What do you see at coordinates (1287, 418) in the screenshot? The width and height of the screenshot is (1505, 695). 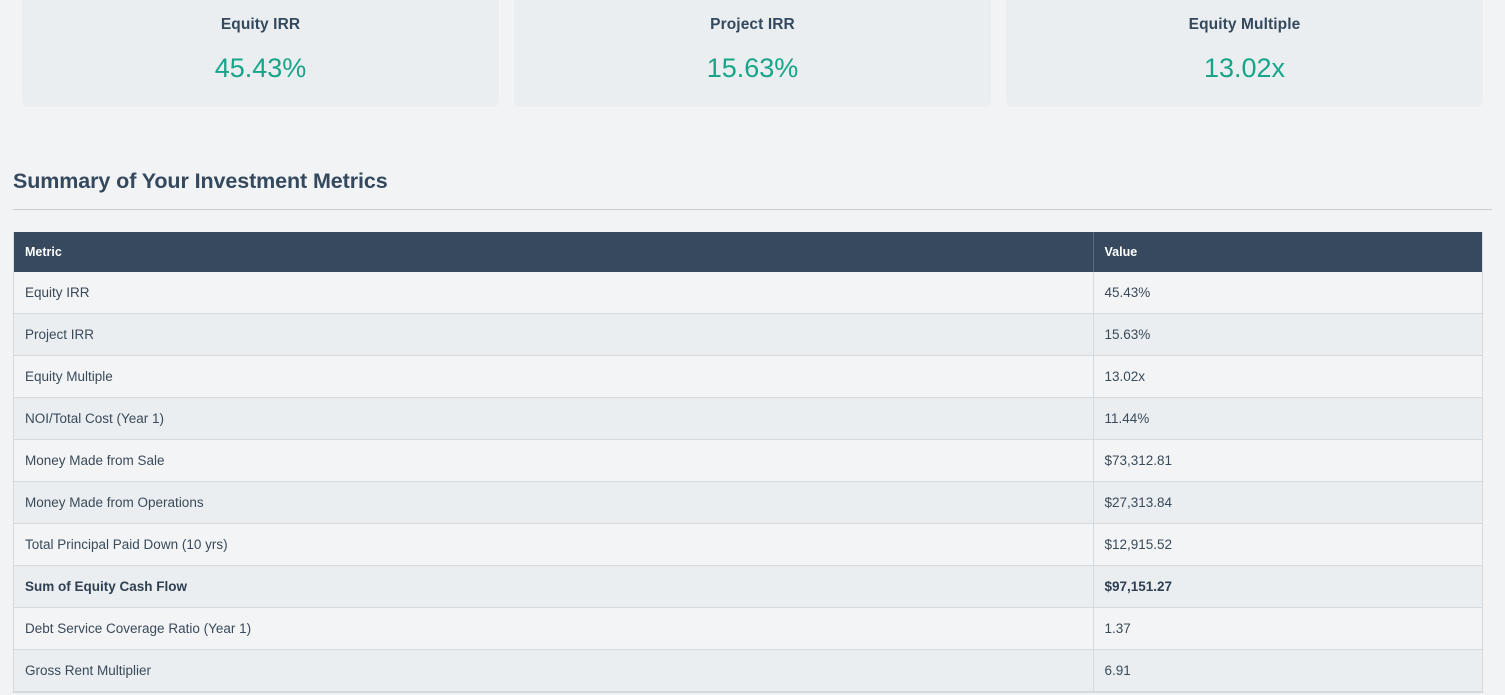 I see `cell-value: 11.44%` at bounding box center [1287, 418].